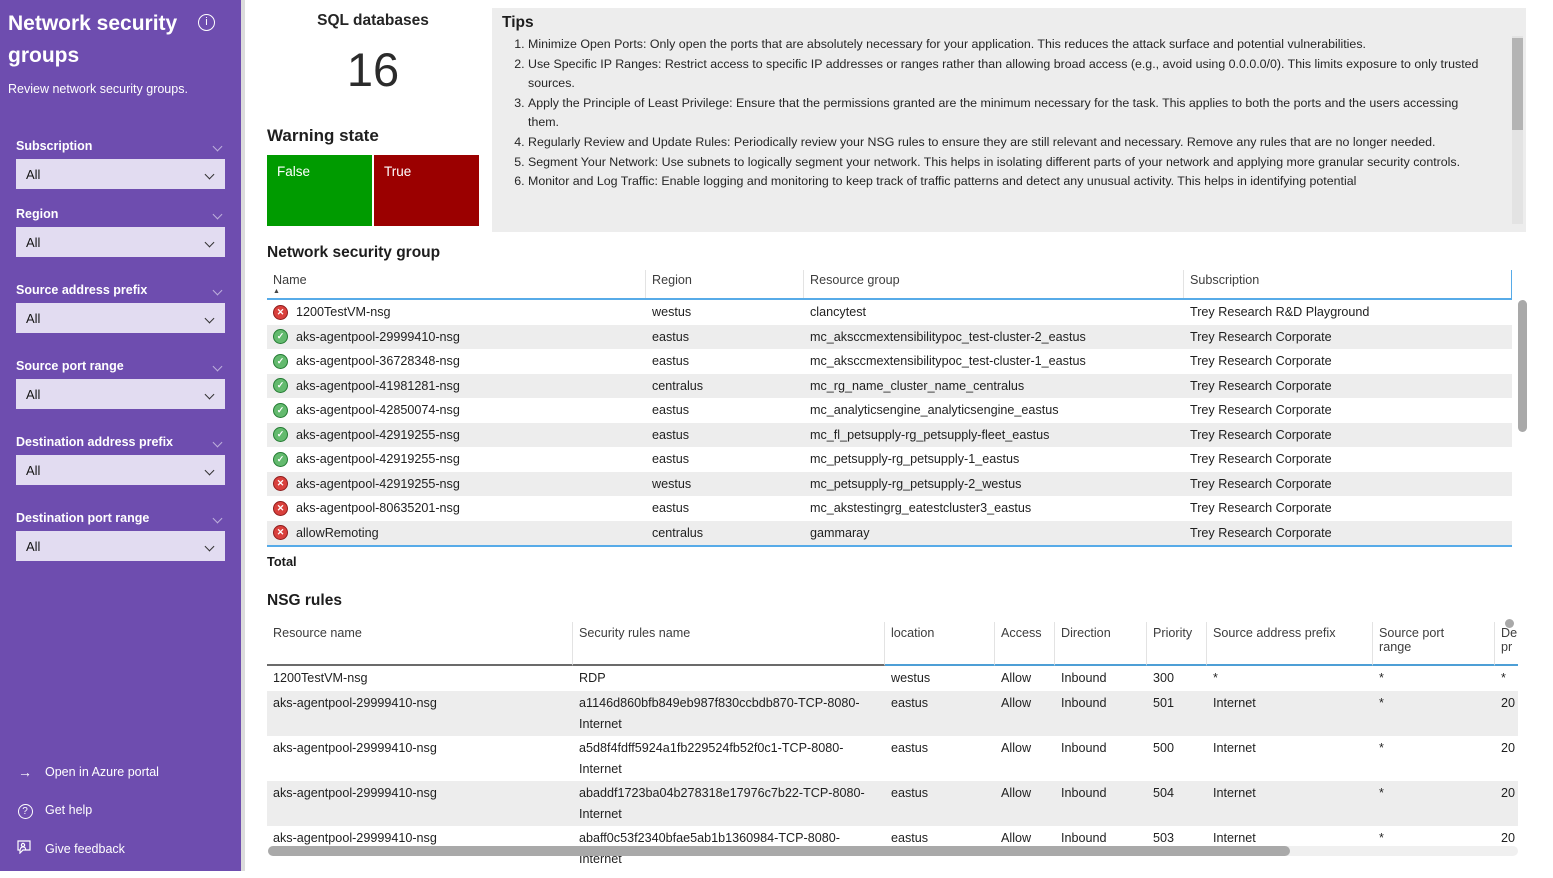  I want to click on filter-label-row: Source address prefix, so click(120, 290).